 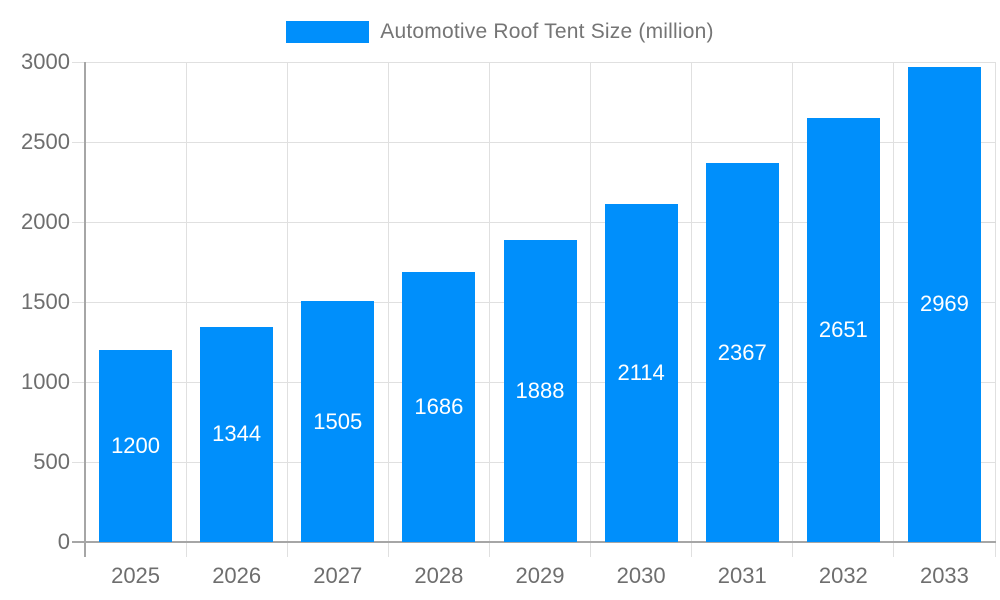 I want to click on x-axis-label: 2031, so click(x=742, y=575).